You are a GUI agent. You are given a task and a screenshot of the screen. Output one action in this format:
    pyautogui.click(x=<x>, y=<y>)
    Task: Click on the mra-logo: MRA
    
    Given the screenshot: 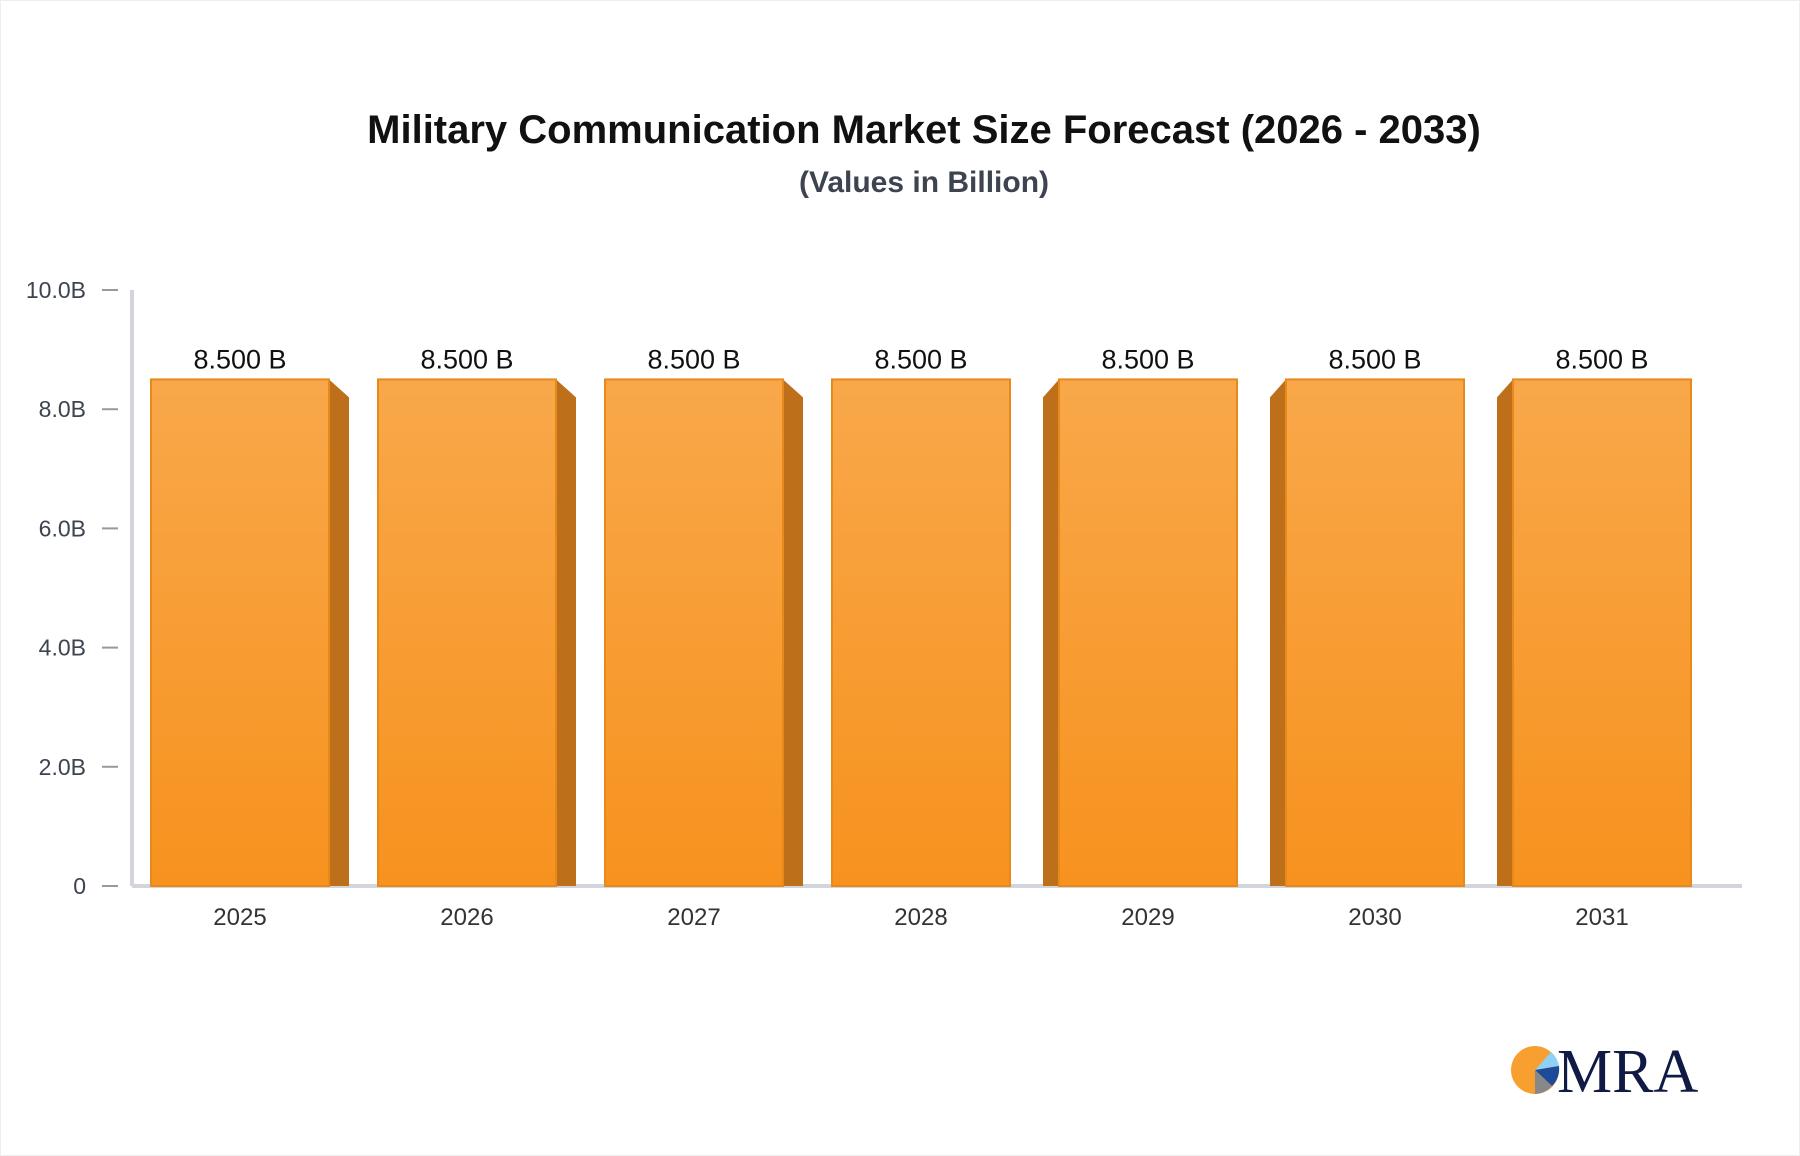 What is the action you would take?
    pyautogui.click(x=1604, y=1072)
    